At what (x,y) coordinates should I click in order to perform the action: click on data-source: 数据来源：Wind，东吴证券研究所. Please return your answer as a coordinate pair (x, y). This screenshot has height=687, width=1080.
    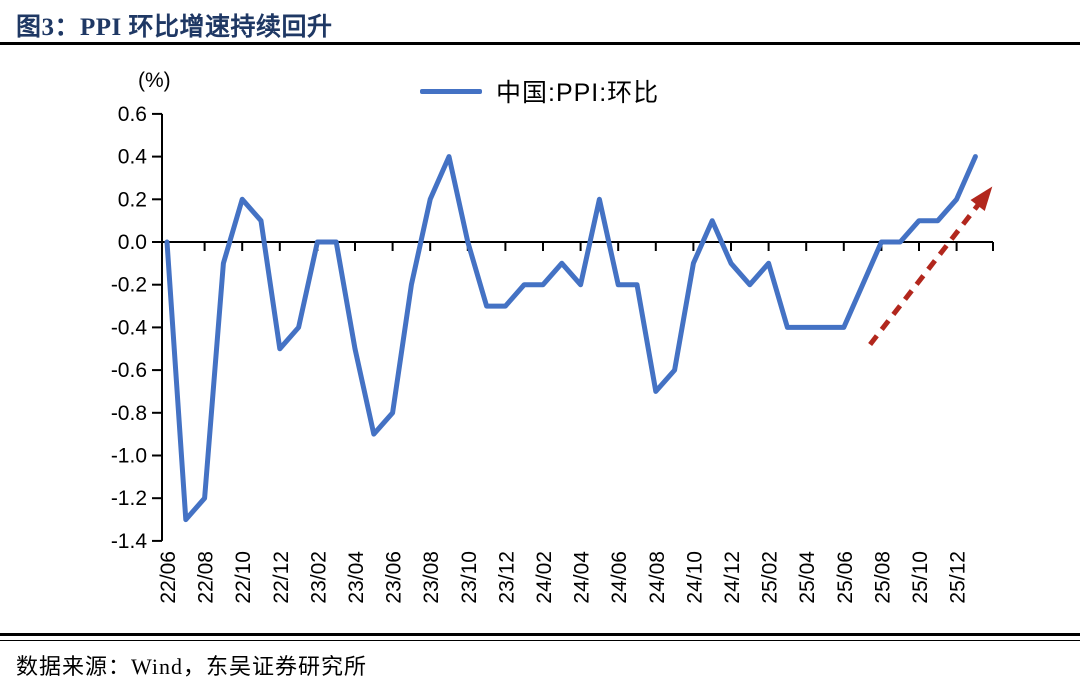
    Looking at the image, I should click on (191, 666).